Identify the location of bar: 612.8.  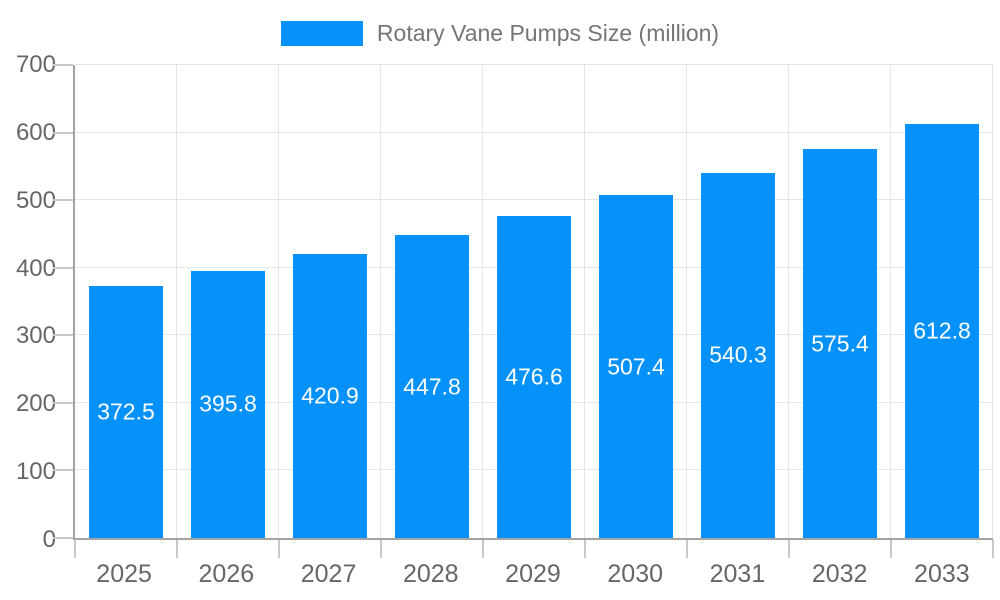
(942, 330).